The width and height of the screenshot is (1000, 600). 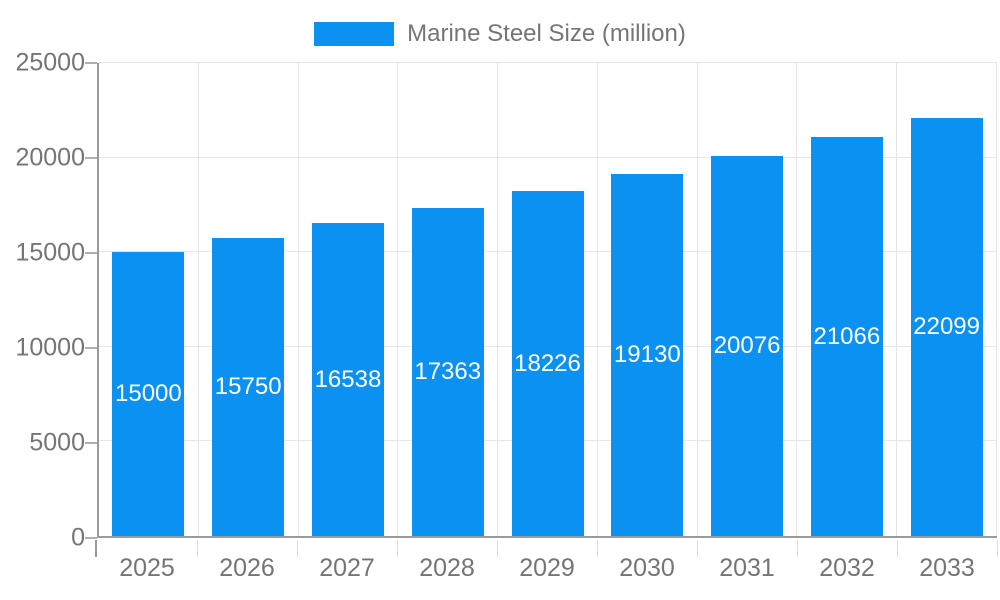 I want to click on x-tick-label: 2028, so click(x=447, y=568).